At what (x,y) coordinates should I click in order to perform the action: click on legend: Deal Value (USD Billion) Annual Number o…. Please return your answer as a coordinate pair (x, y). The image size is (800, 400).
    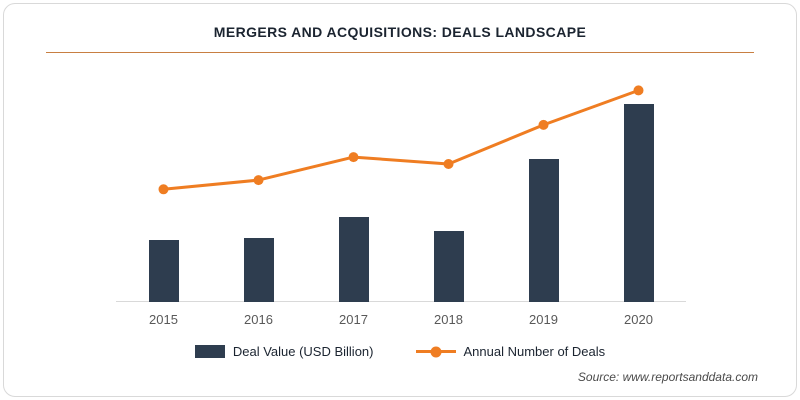
    Looking at the image, I should click on (400, 351).